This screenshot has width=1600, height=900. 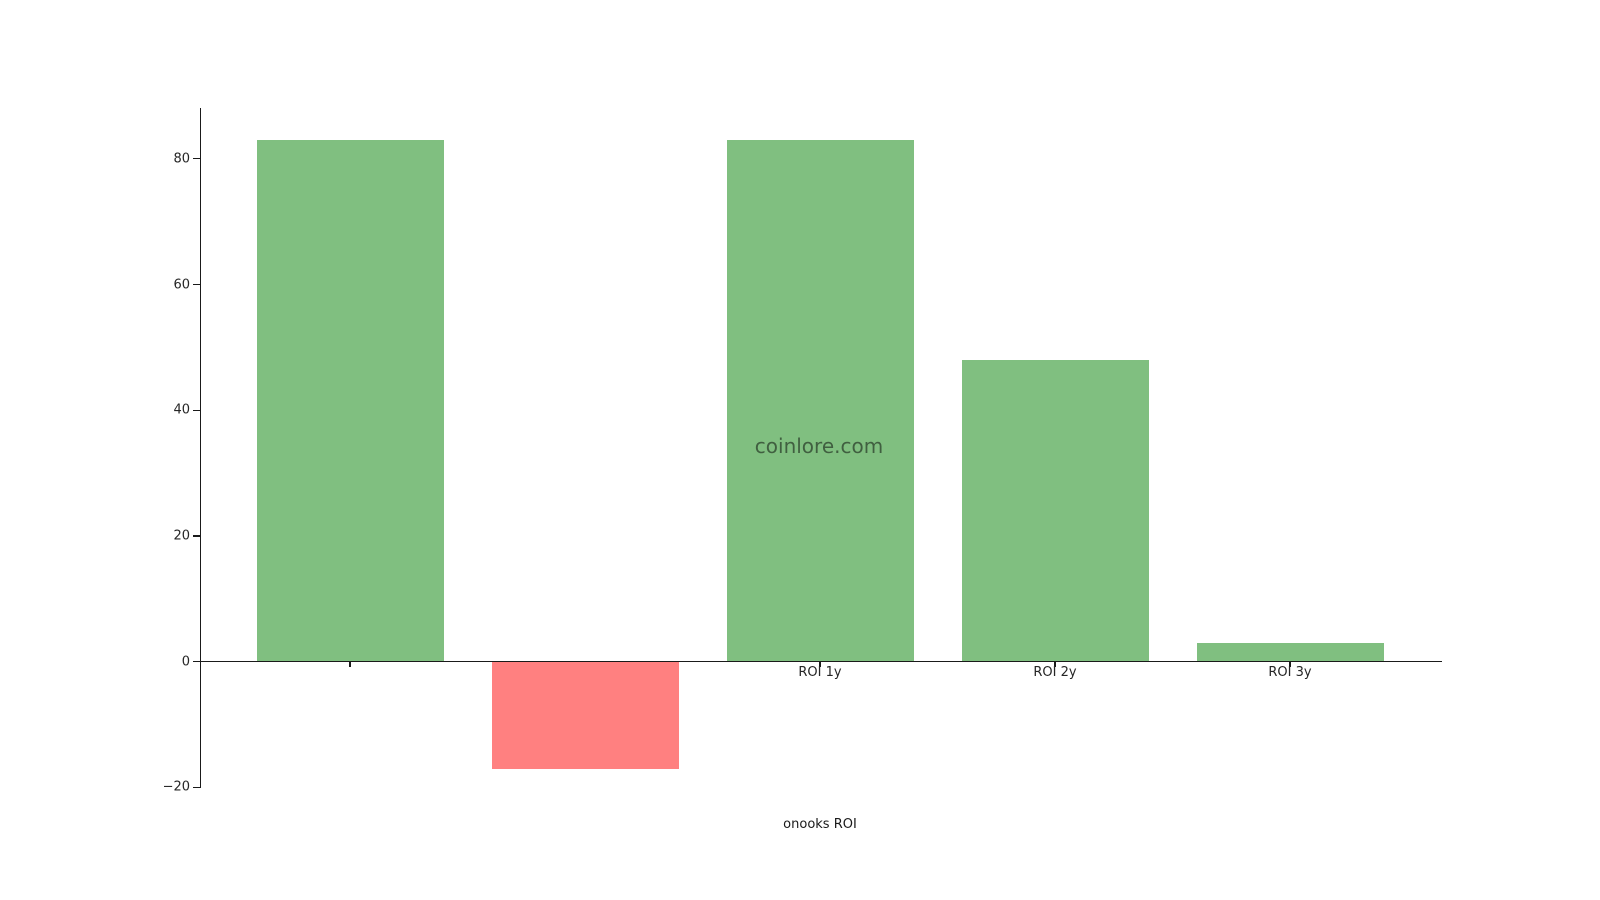 What do you see at coordinates (820, 672) in the screenshot?
I see `x-tick-label: ROI 1y` at bounding box center [820, 672].